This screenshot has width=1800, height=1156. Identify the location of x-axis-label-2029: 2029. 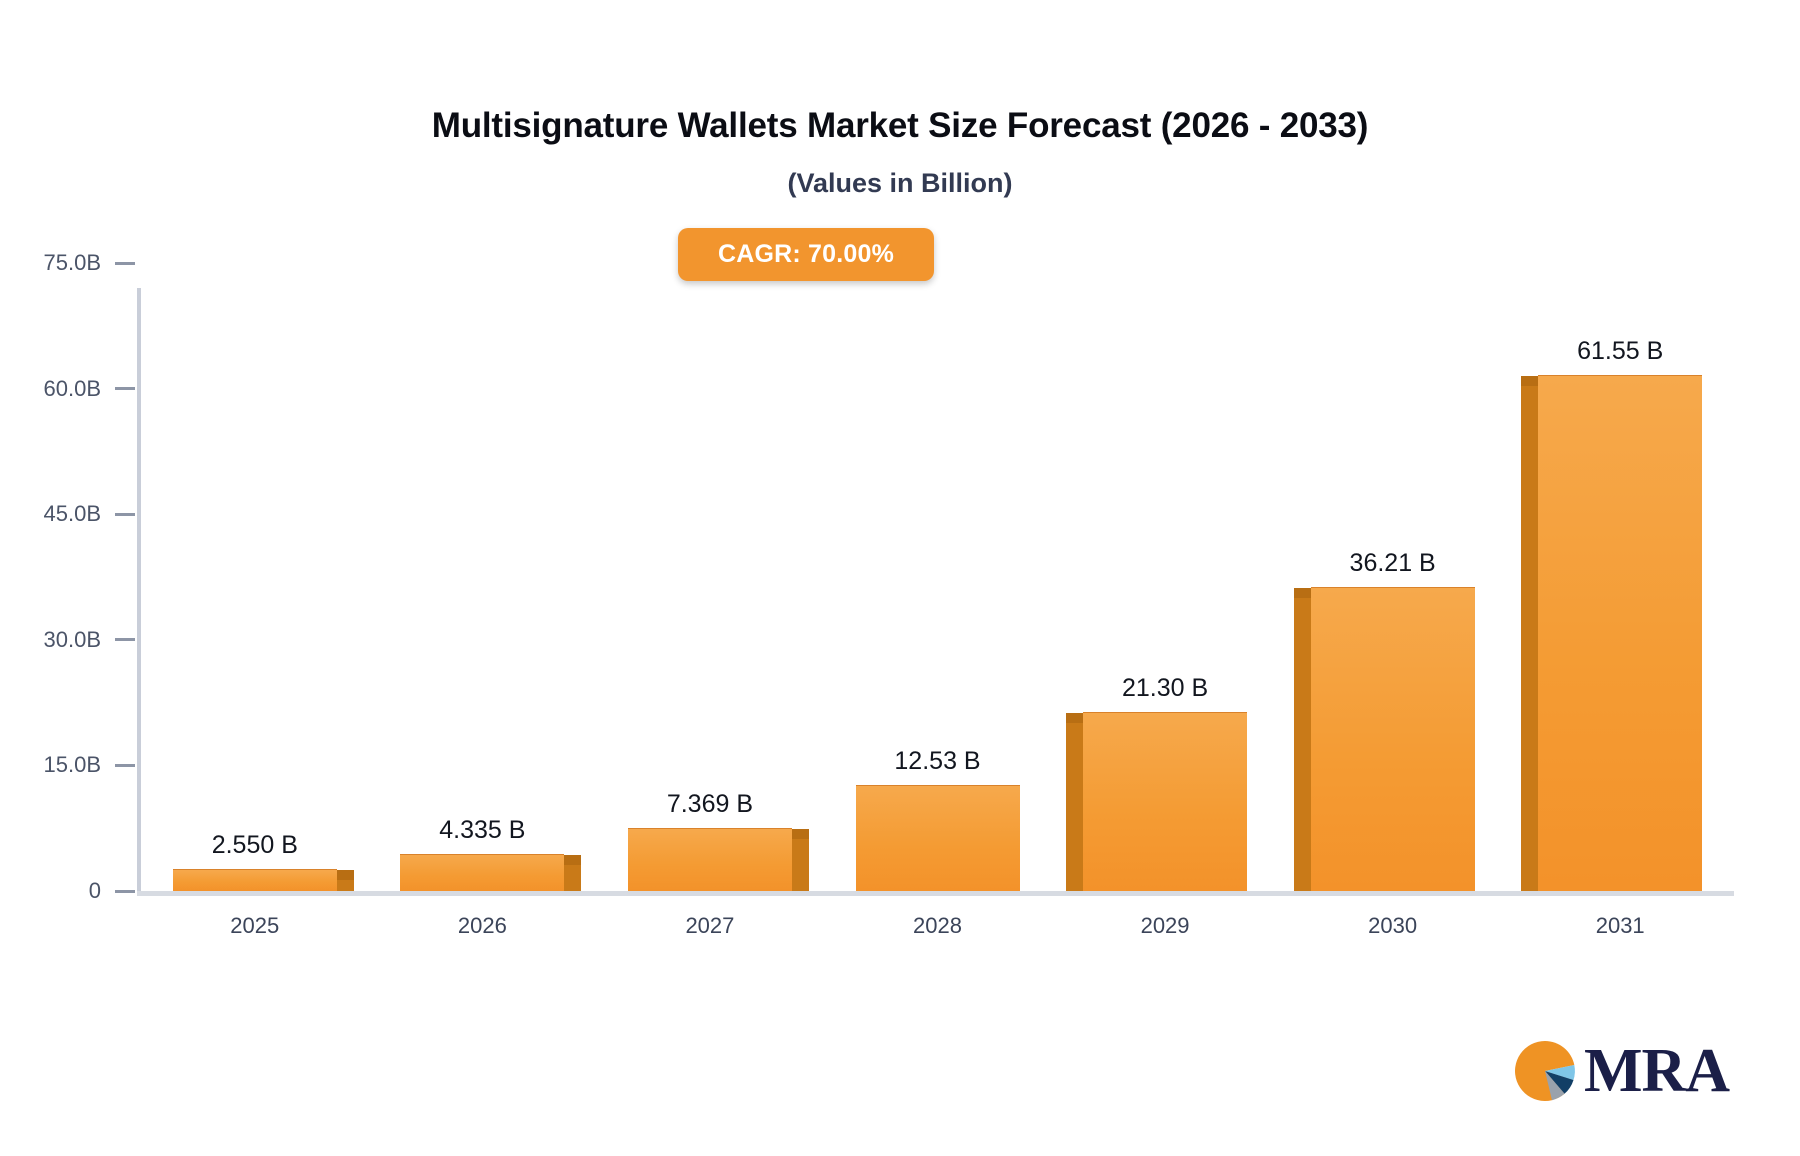
(1165, 925).